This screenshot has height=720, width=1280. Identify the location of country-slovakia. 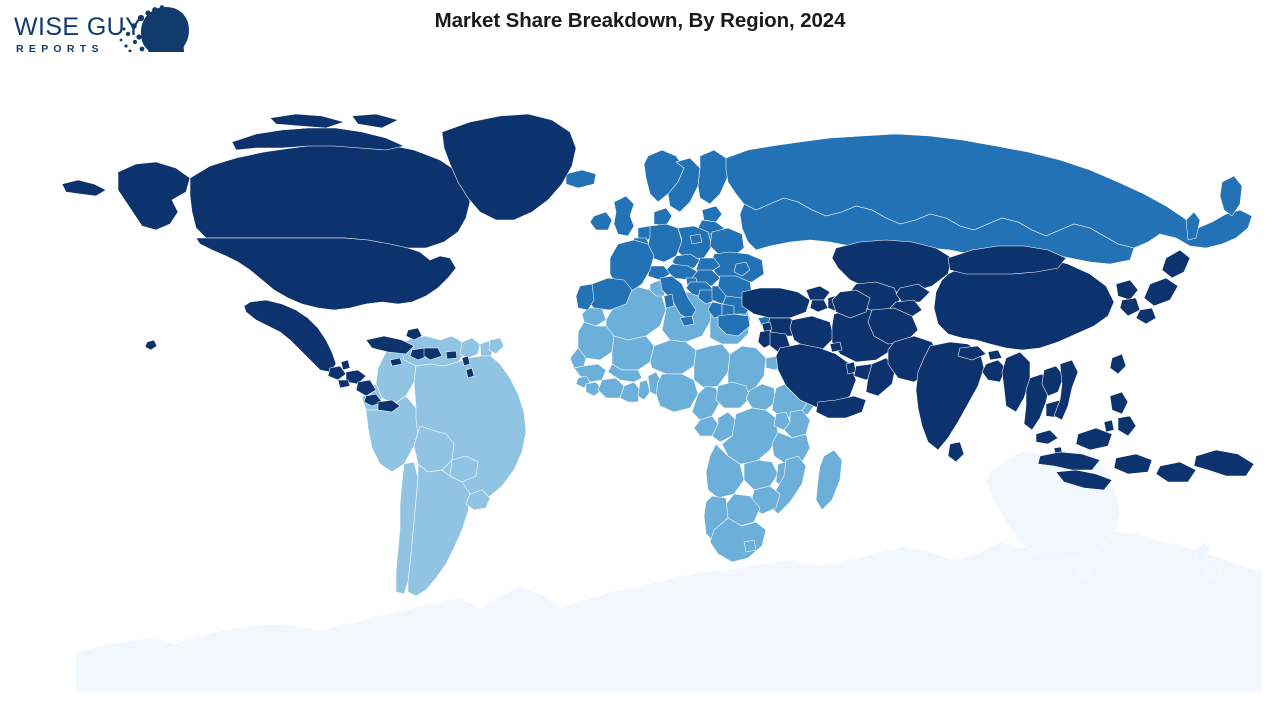
(708, 265).